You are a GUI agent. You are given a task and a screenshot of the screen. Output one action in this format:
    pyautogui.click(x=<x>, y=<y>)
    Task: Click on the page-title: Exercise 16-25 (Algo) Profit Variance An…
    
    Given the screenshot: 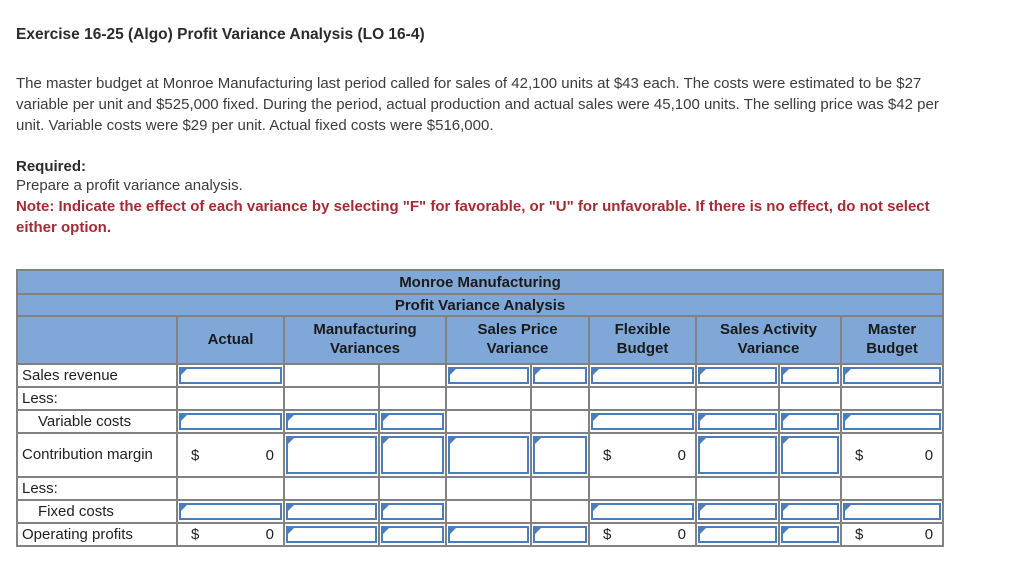 What is the action you would take?
    pyautogui.click(x=220, y=34)
    